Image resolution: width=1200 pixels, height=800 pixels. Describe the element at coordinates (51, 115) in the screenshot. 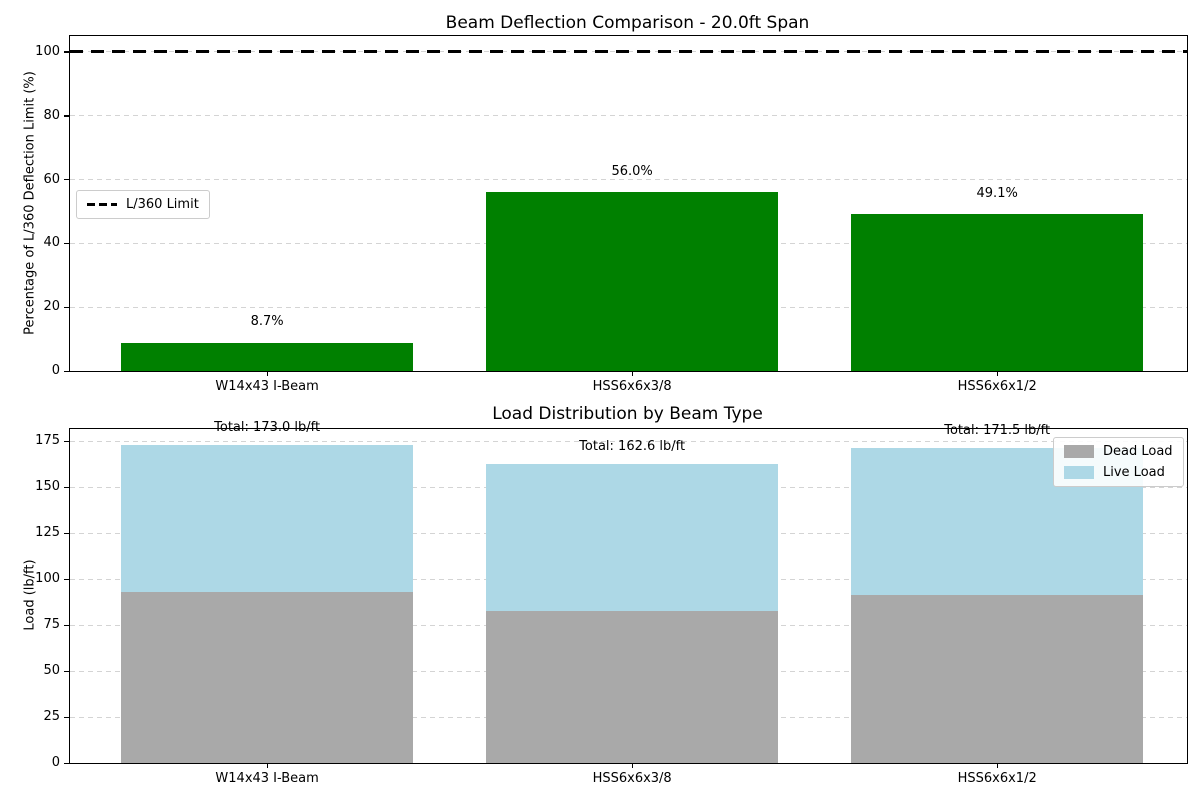

I see `y-tick-label: 80` at that location.